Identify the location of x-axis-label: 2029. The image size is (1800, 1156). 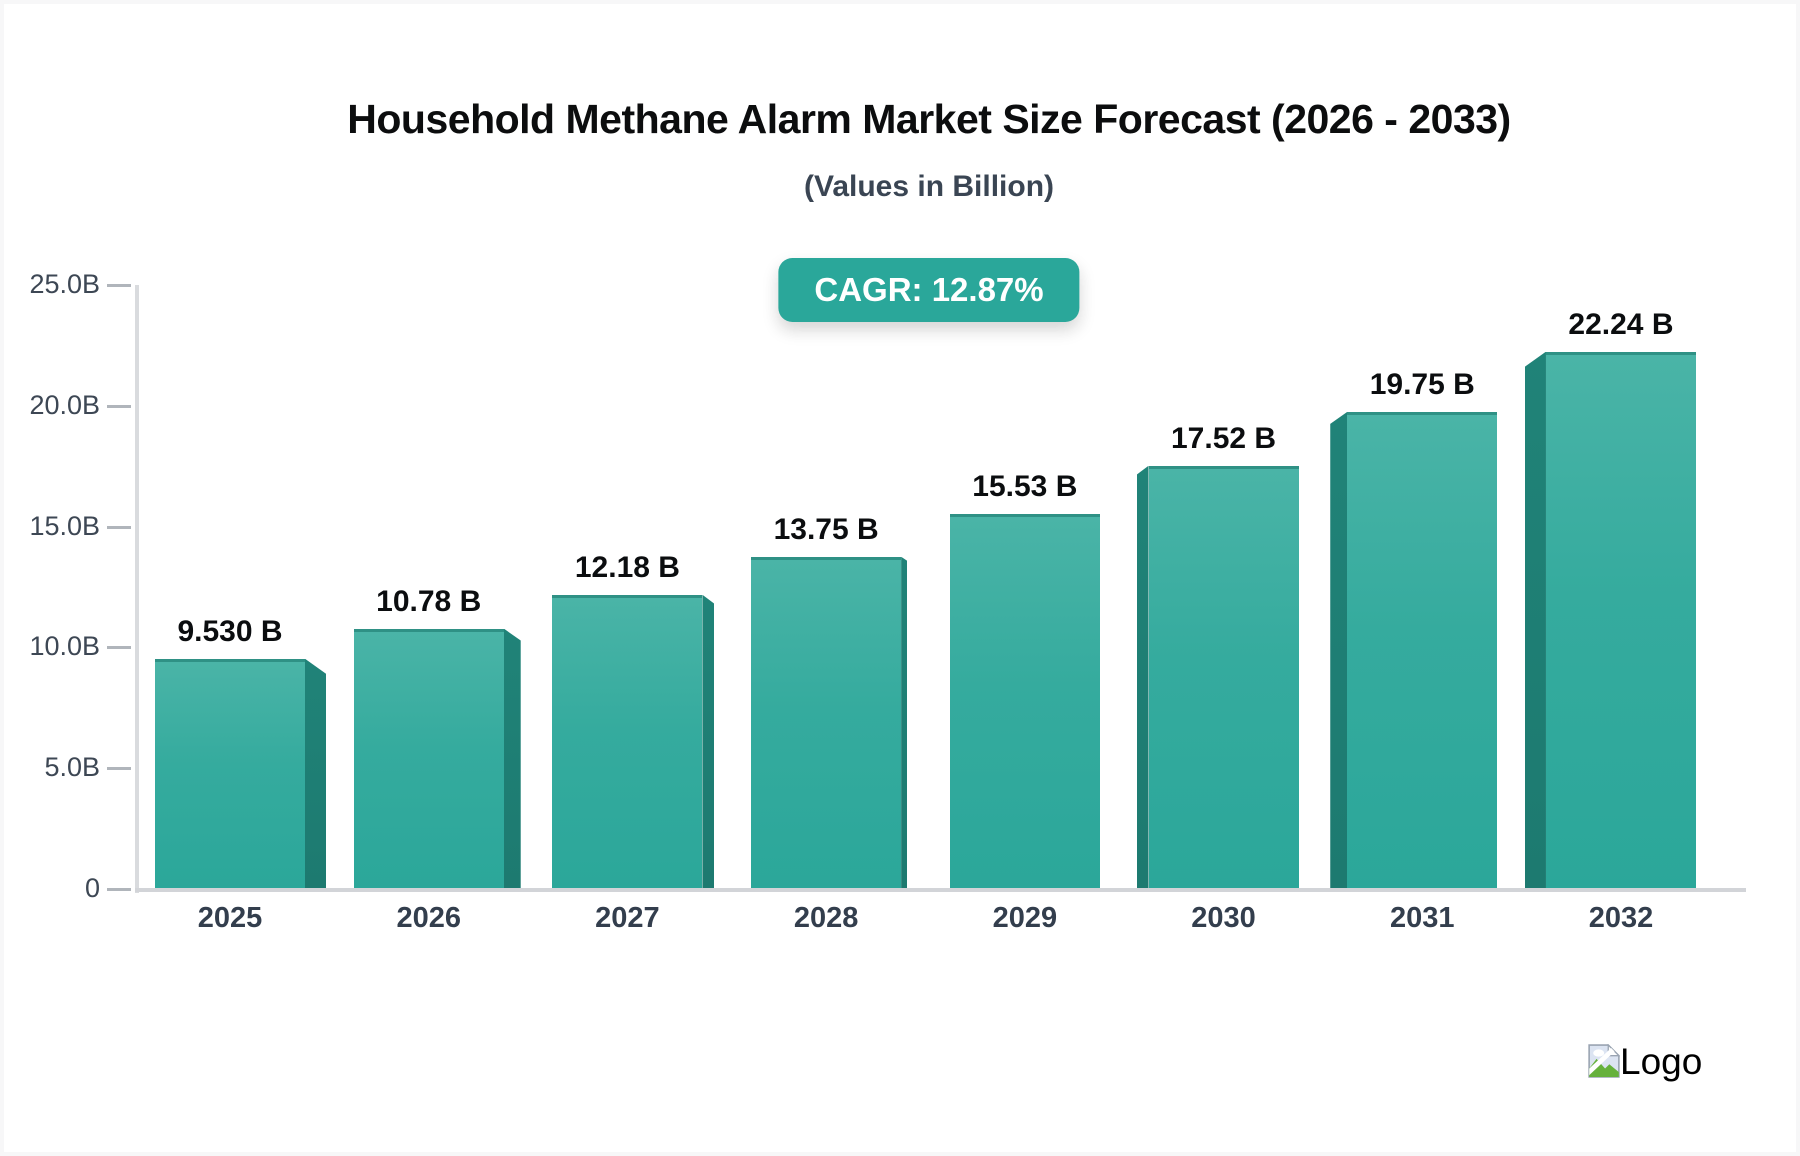
(1025, 918).